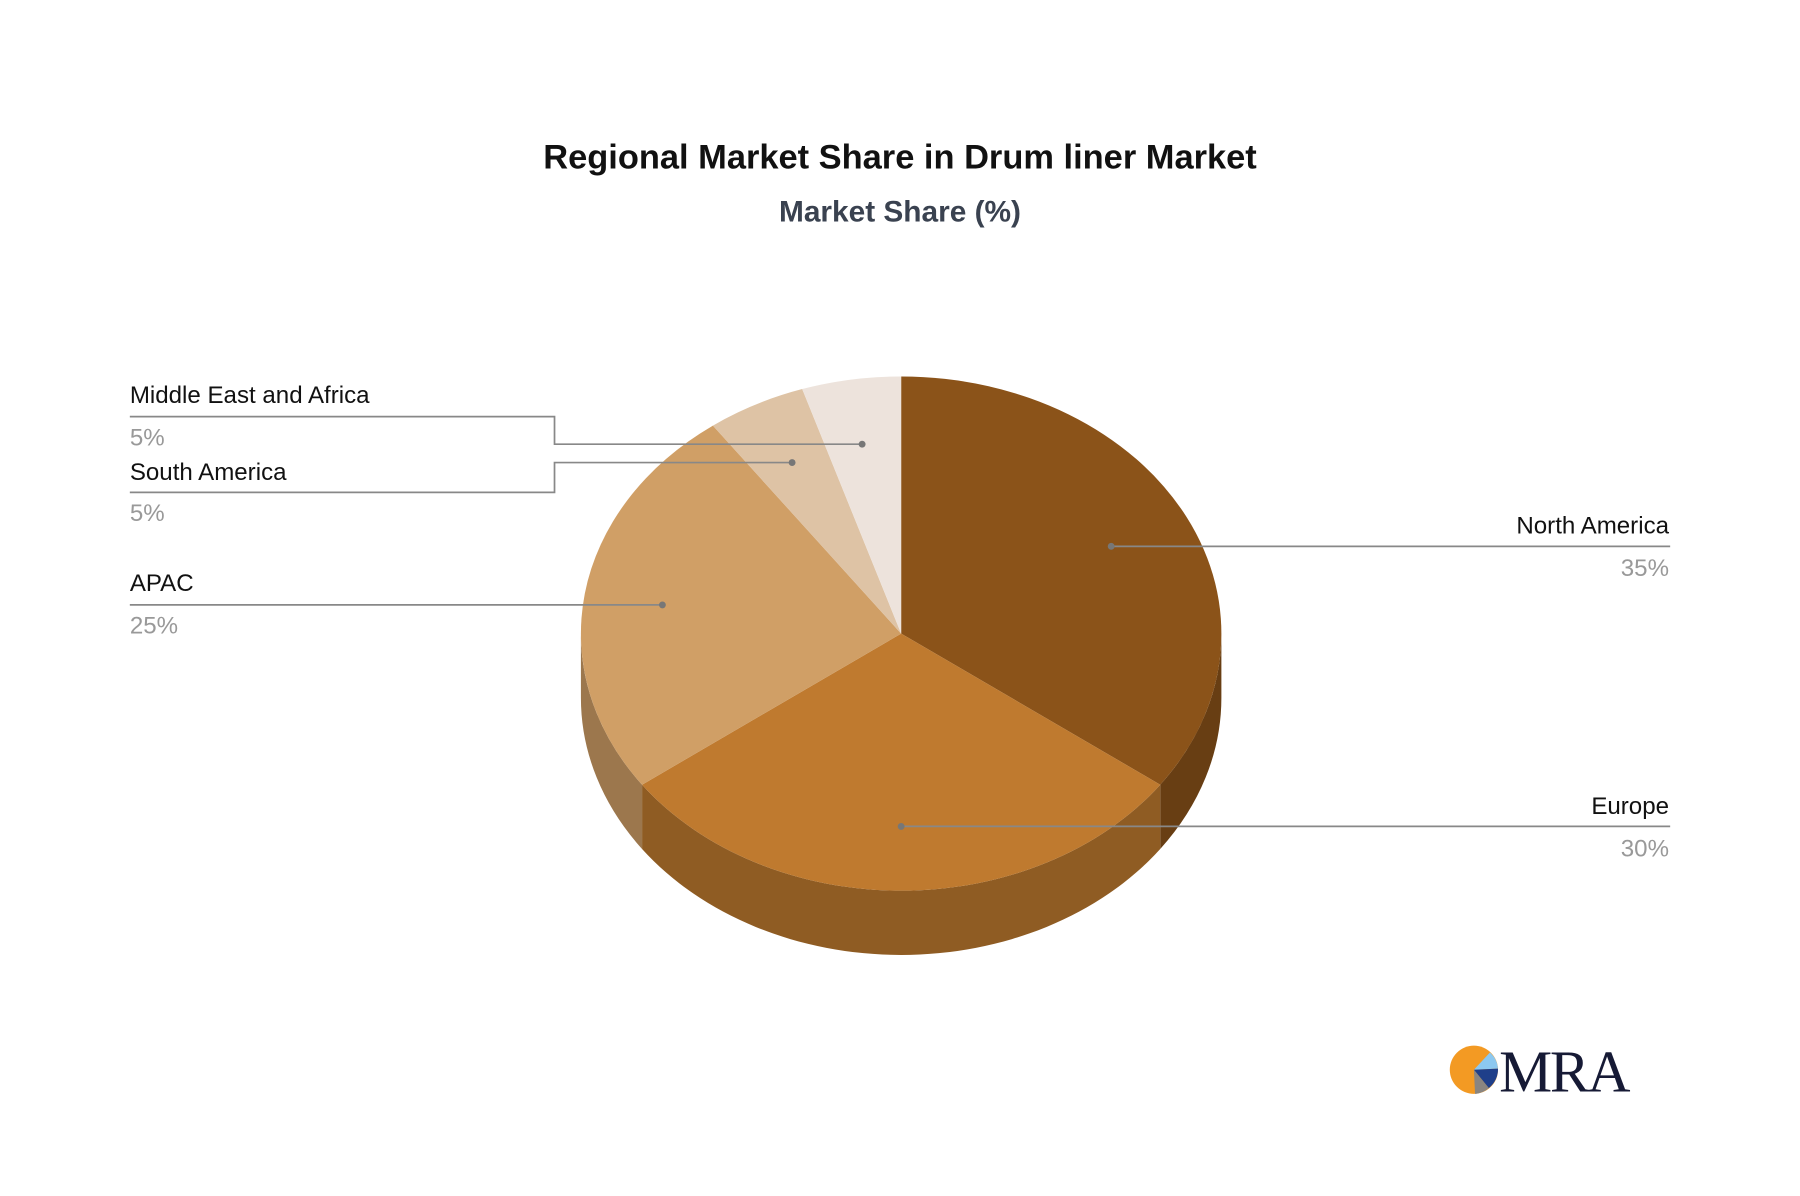 The image size is (1800, 1196). What do you see at coordinates (852, 505) in the screenshot?
I see `pie-slice-middle-east-and-africa` at bounding box center [852, 505].